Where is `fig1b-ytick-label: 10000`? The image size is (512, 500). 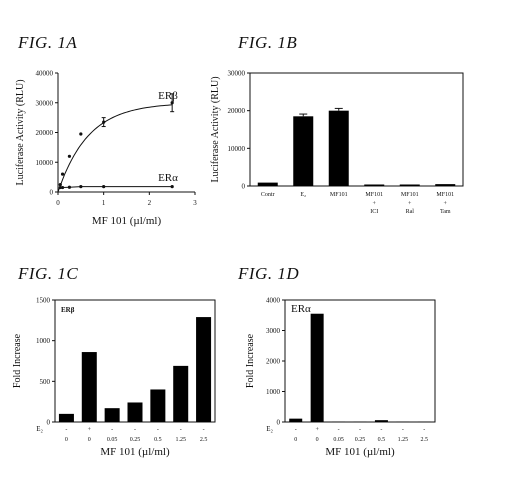
fig1b-ytick-label: 10000 is located at coordinates (237, 149).